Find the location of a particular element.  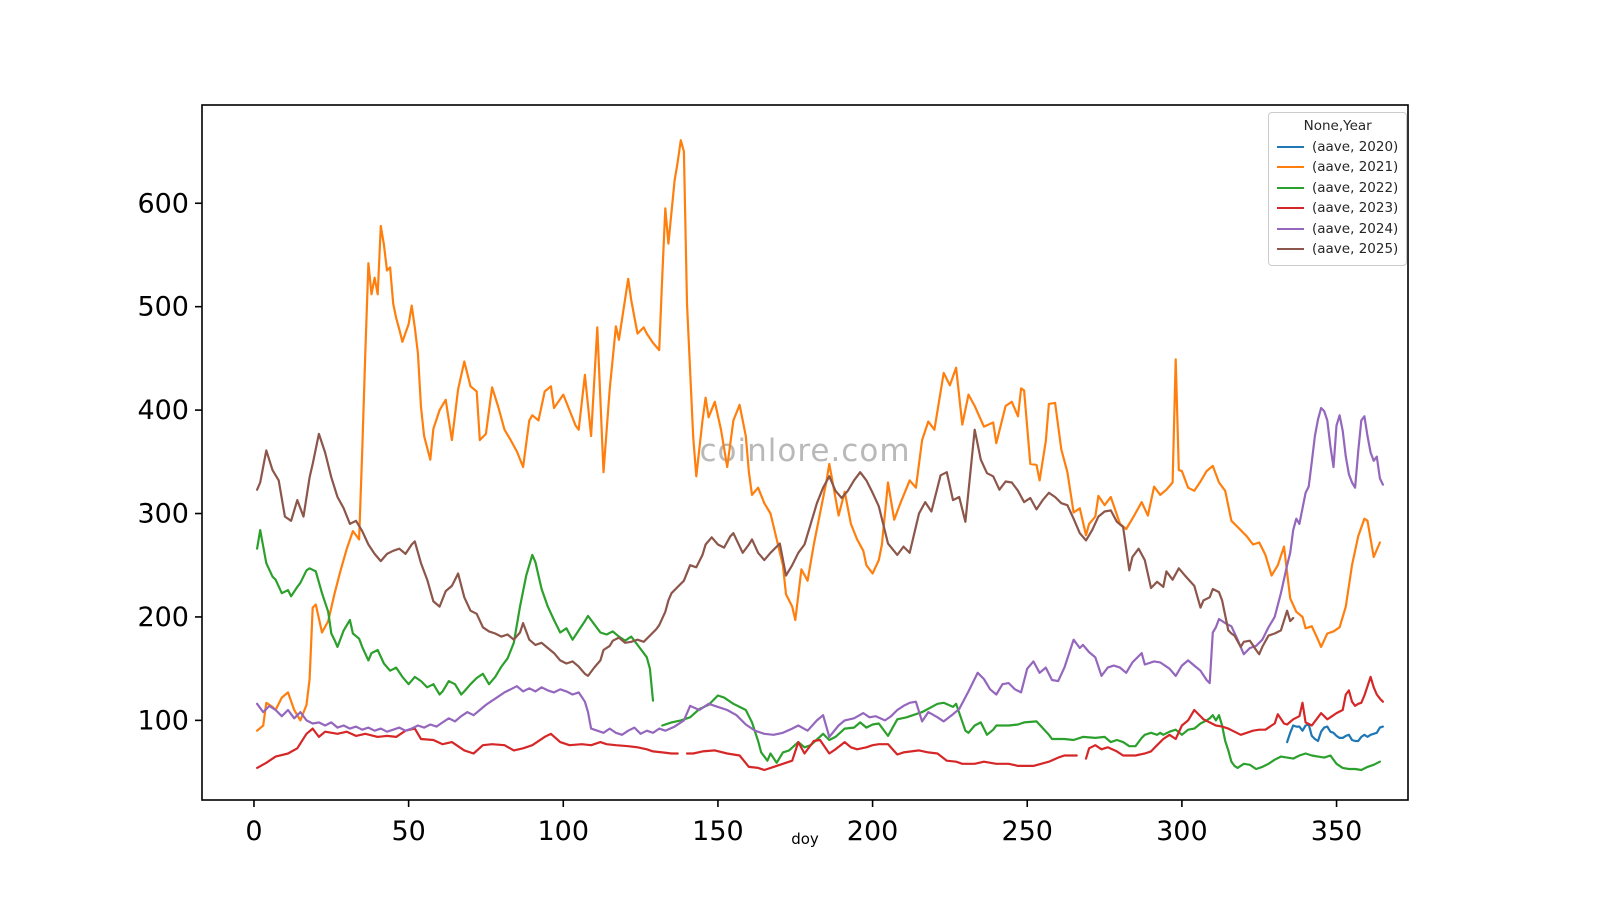

x-tick-label: 300 is located at coordinates (1182, 831).